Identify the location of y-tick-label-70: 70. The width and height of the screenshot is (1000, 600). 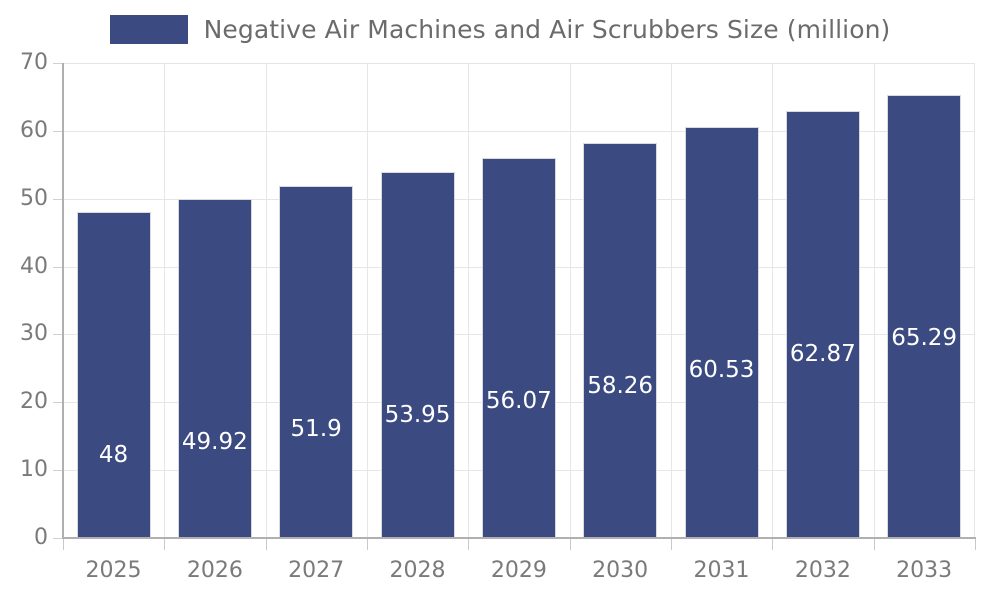
(34, 62).